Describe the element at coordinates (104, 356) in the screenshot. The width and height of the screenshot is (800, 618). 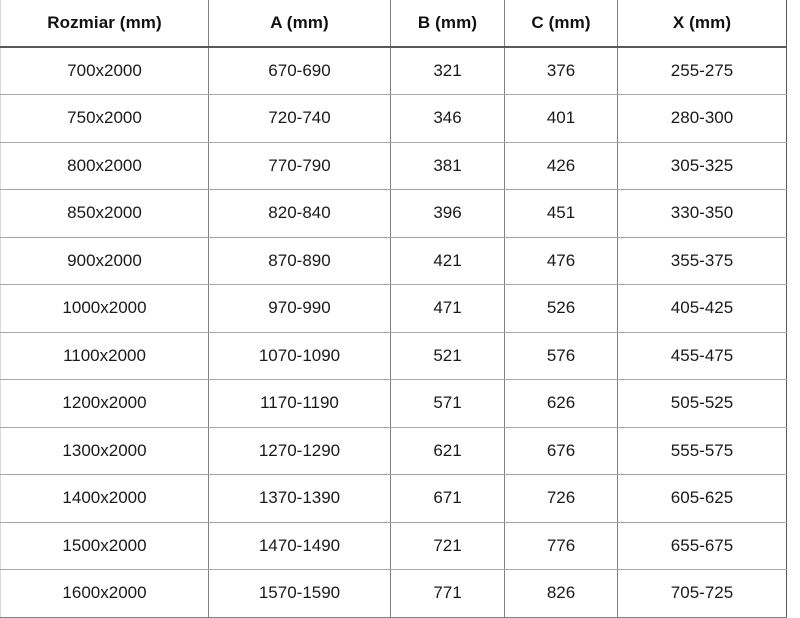
I see `cell-rozmiar: 1100x2000` at that location.